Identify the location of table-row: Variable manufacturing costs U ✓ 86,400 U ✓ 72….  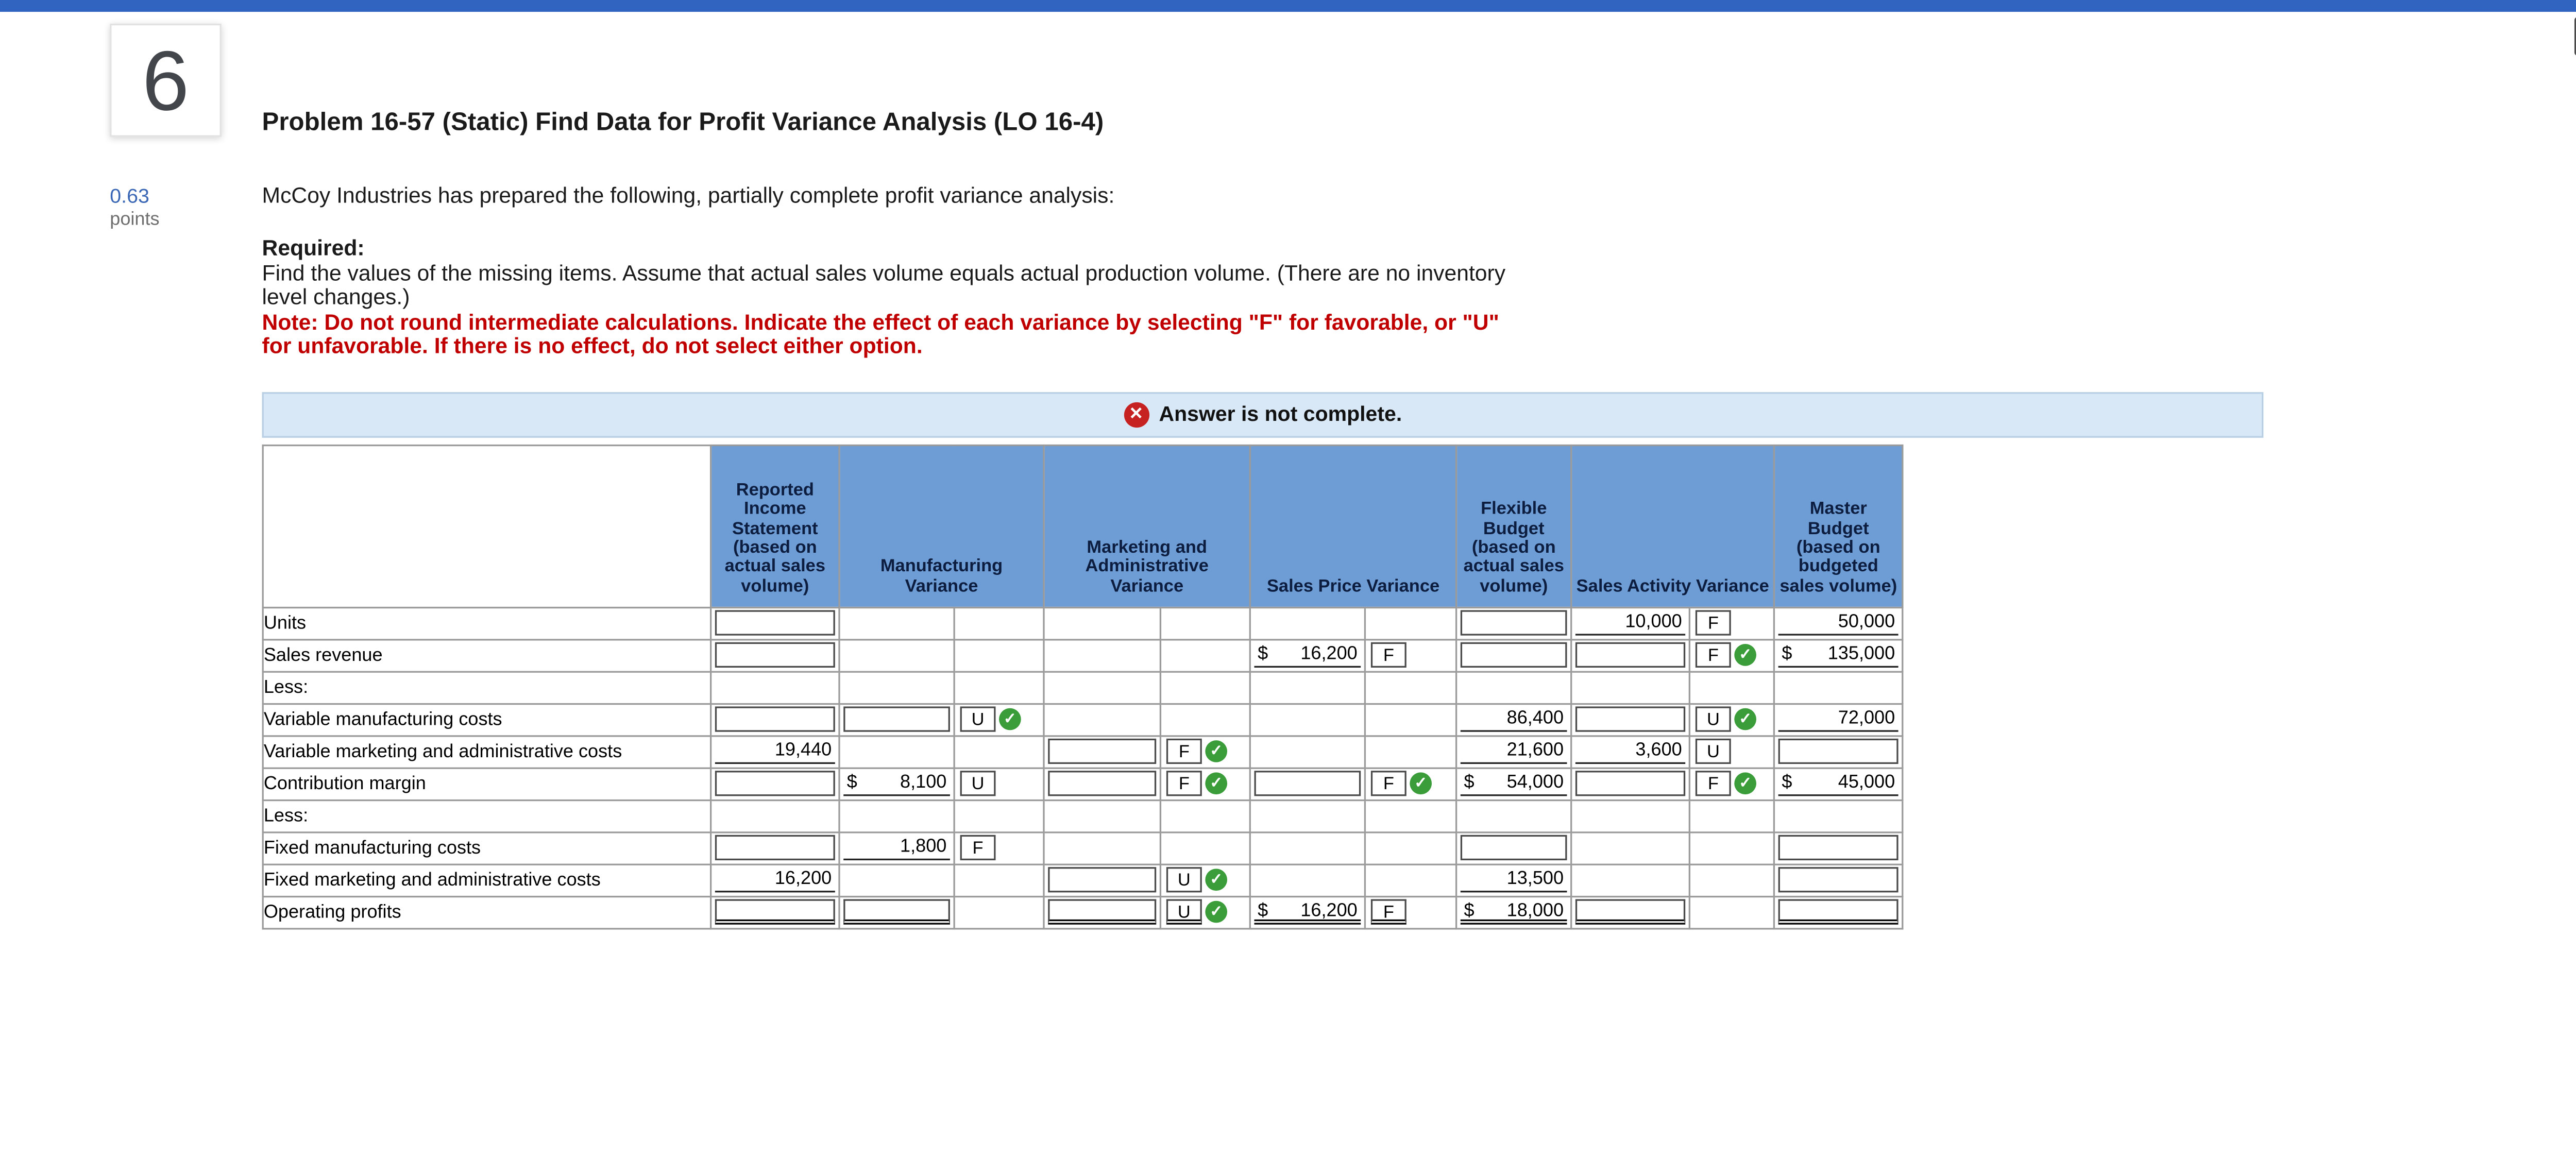
(1083, 720).